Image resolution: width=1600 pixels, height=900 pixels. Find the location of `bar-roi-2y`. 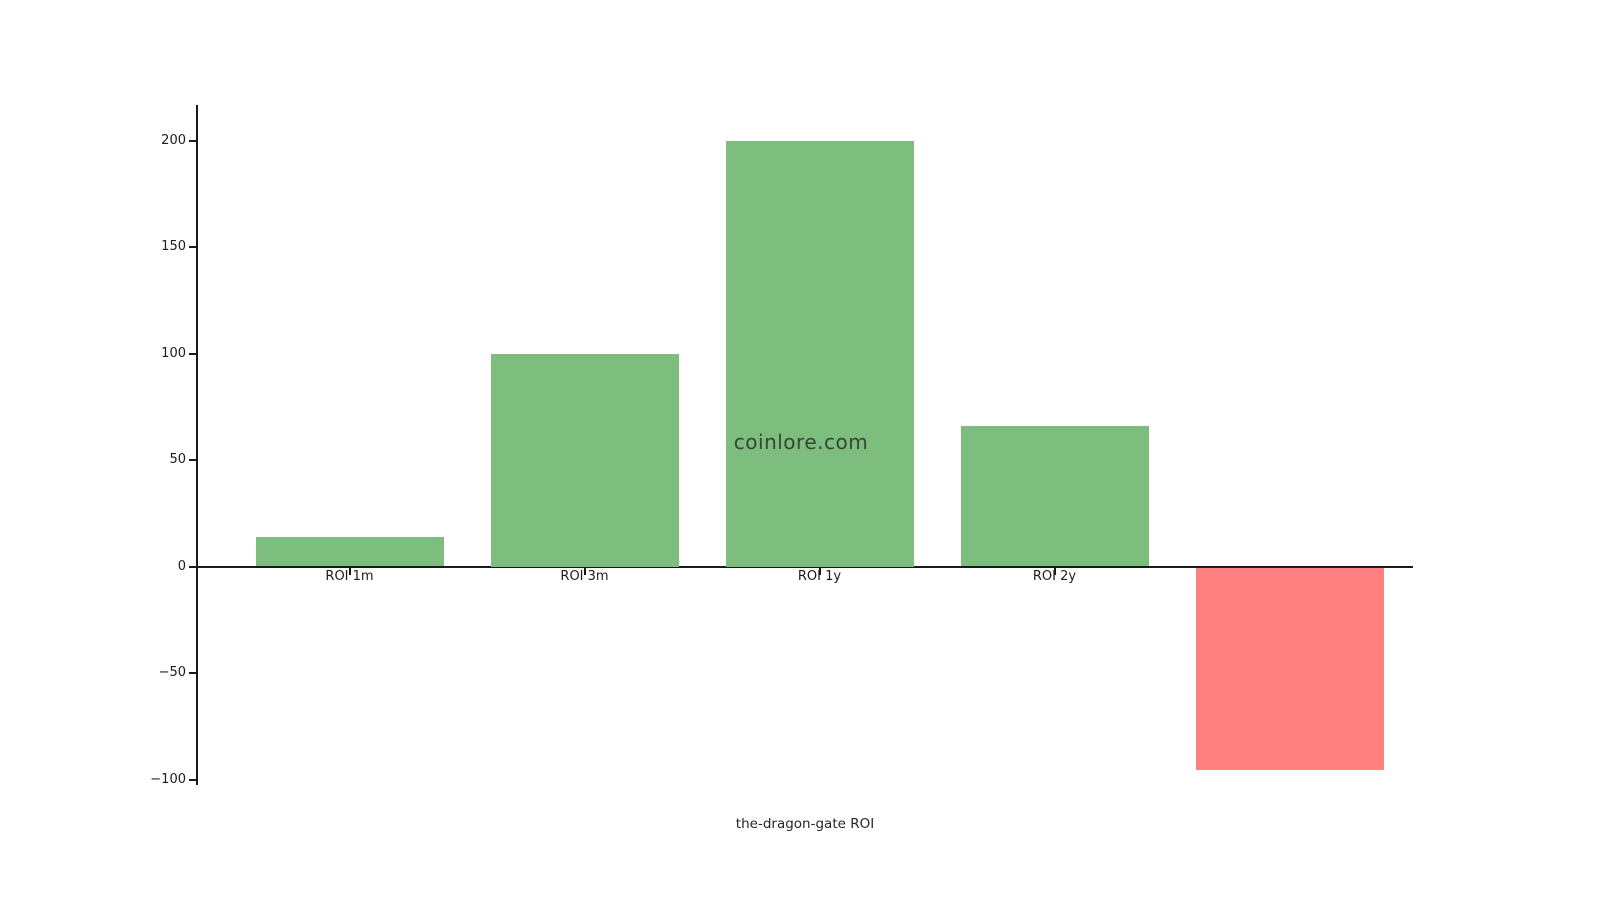

bar-roi-2y is located at coordinates (1054, 496).